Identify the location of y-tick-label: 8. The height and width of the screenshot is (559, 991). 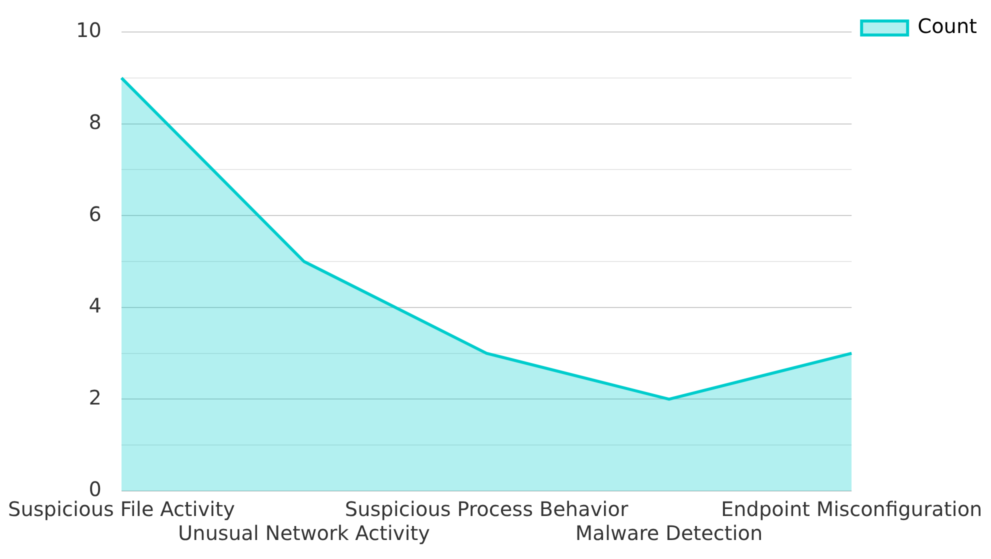
(95, 122).